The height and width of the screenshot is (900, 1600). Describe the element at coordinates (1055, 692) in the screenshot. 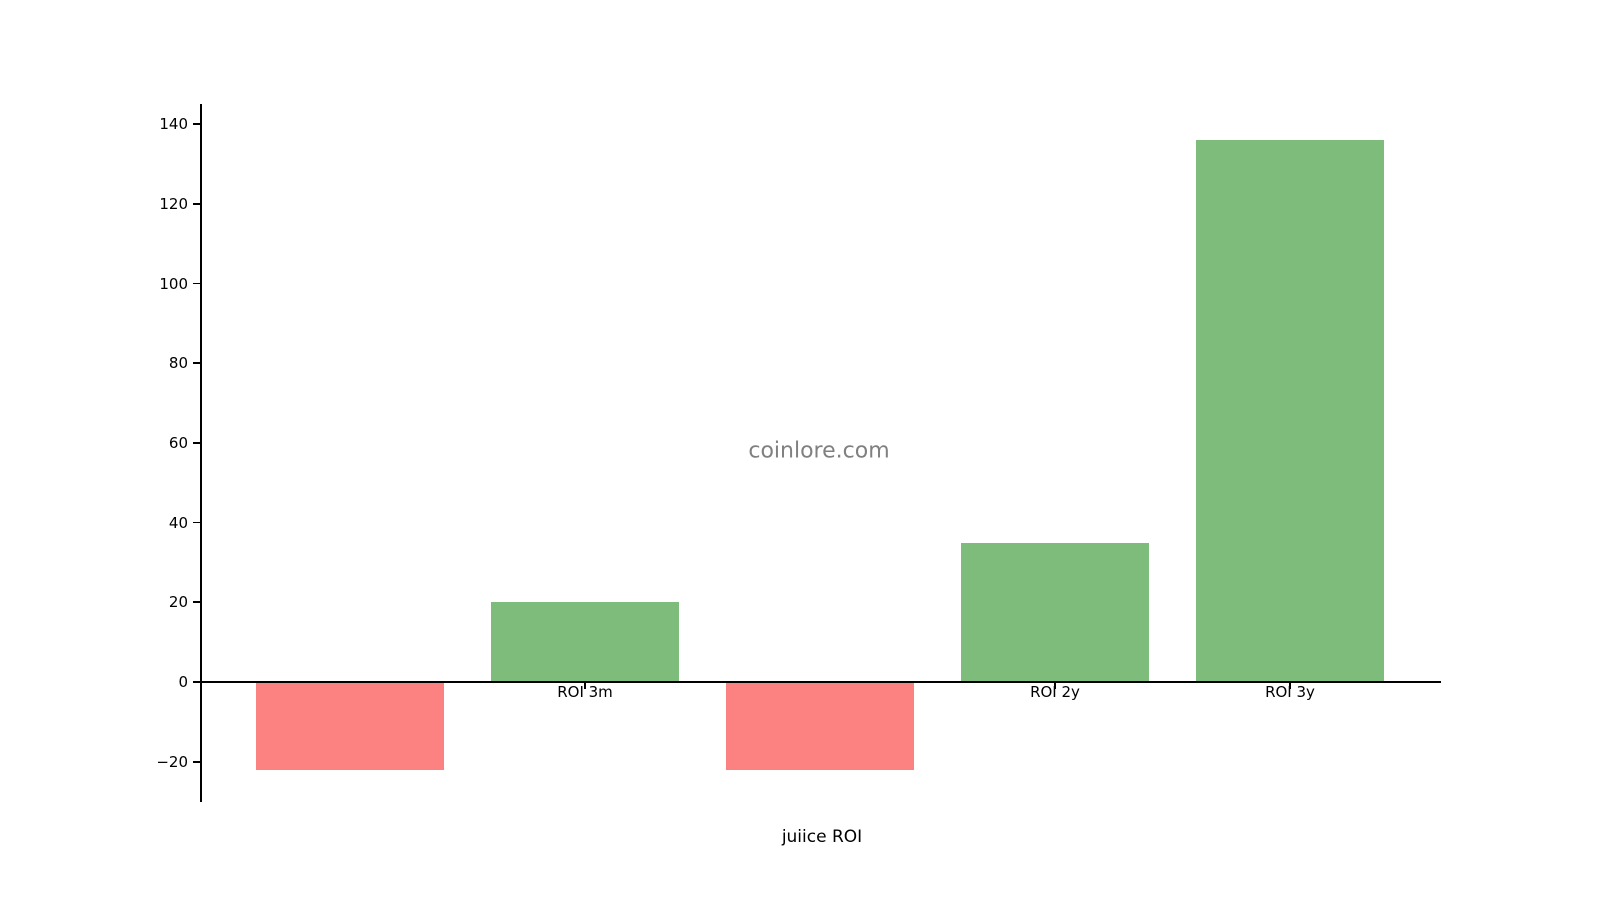

I see `x-tick-label-3: ROI 2y` at that location.